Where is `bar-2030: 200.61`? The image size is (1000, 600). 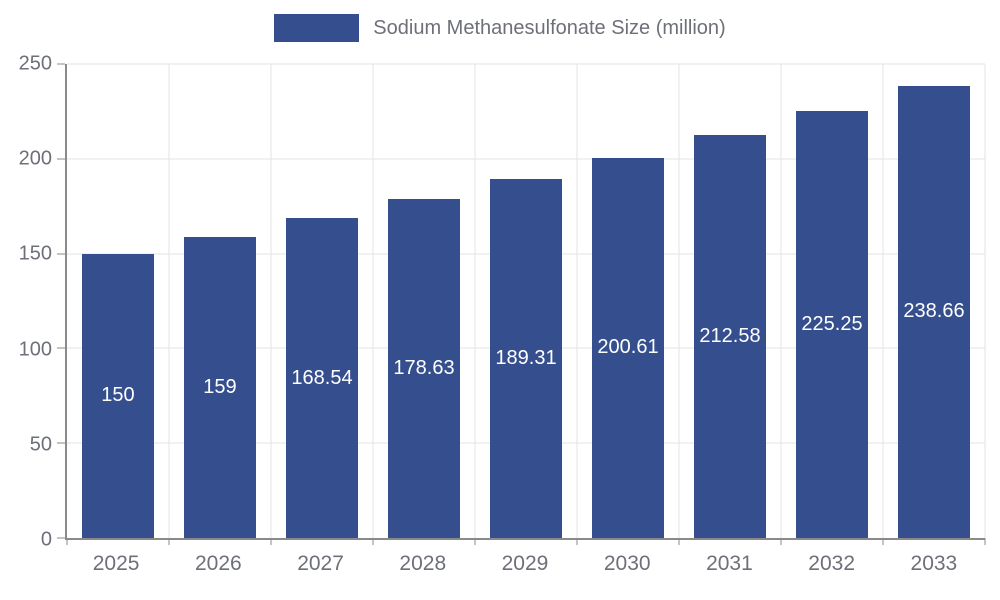 bar-2030: 200.61 is located at coordinates (628, 347).